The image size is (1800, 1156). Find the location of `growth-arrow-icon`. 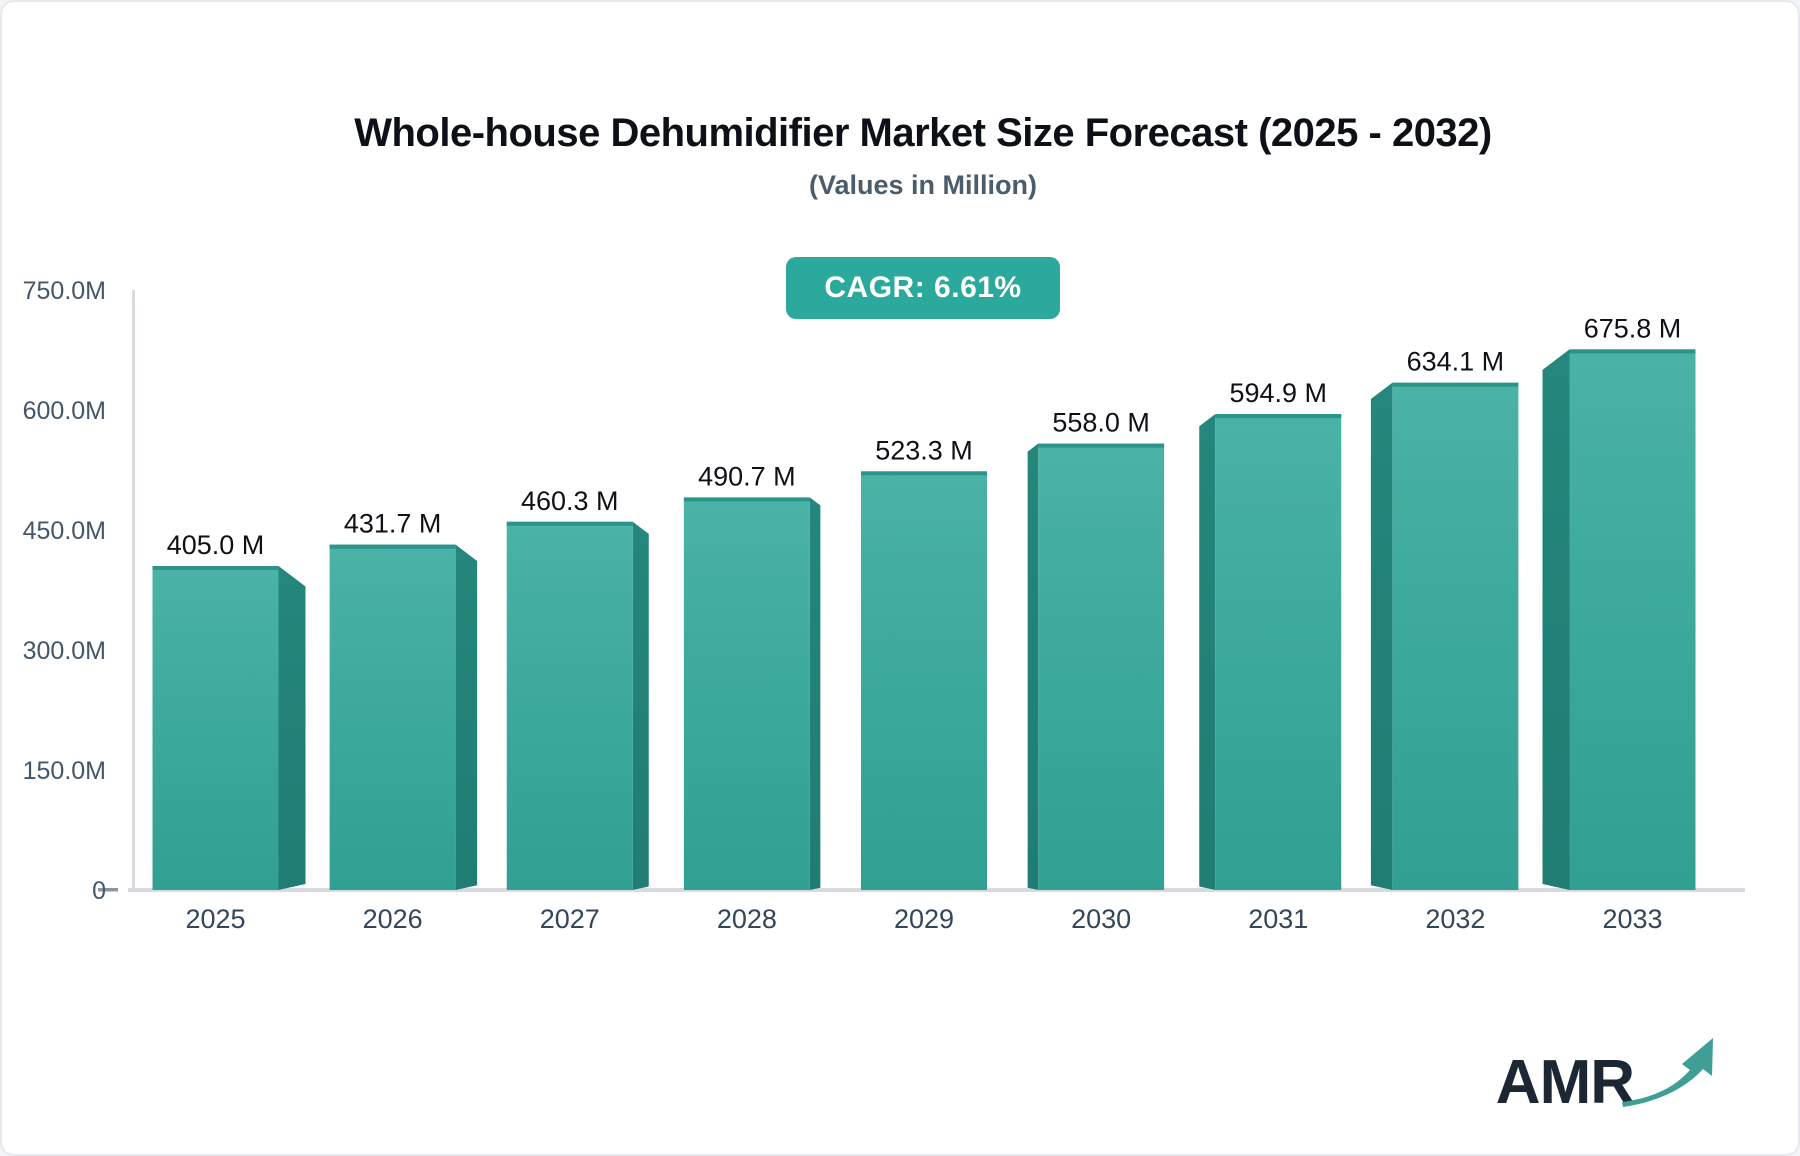

growth-arrow-icon is located at coordinates (1667, 1072).